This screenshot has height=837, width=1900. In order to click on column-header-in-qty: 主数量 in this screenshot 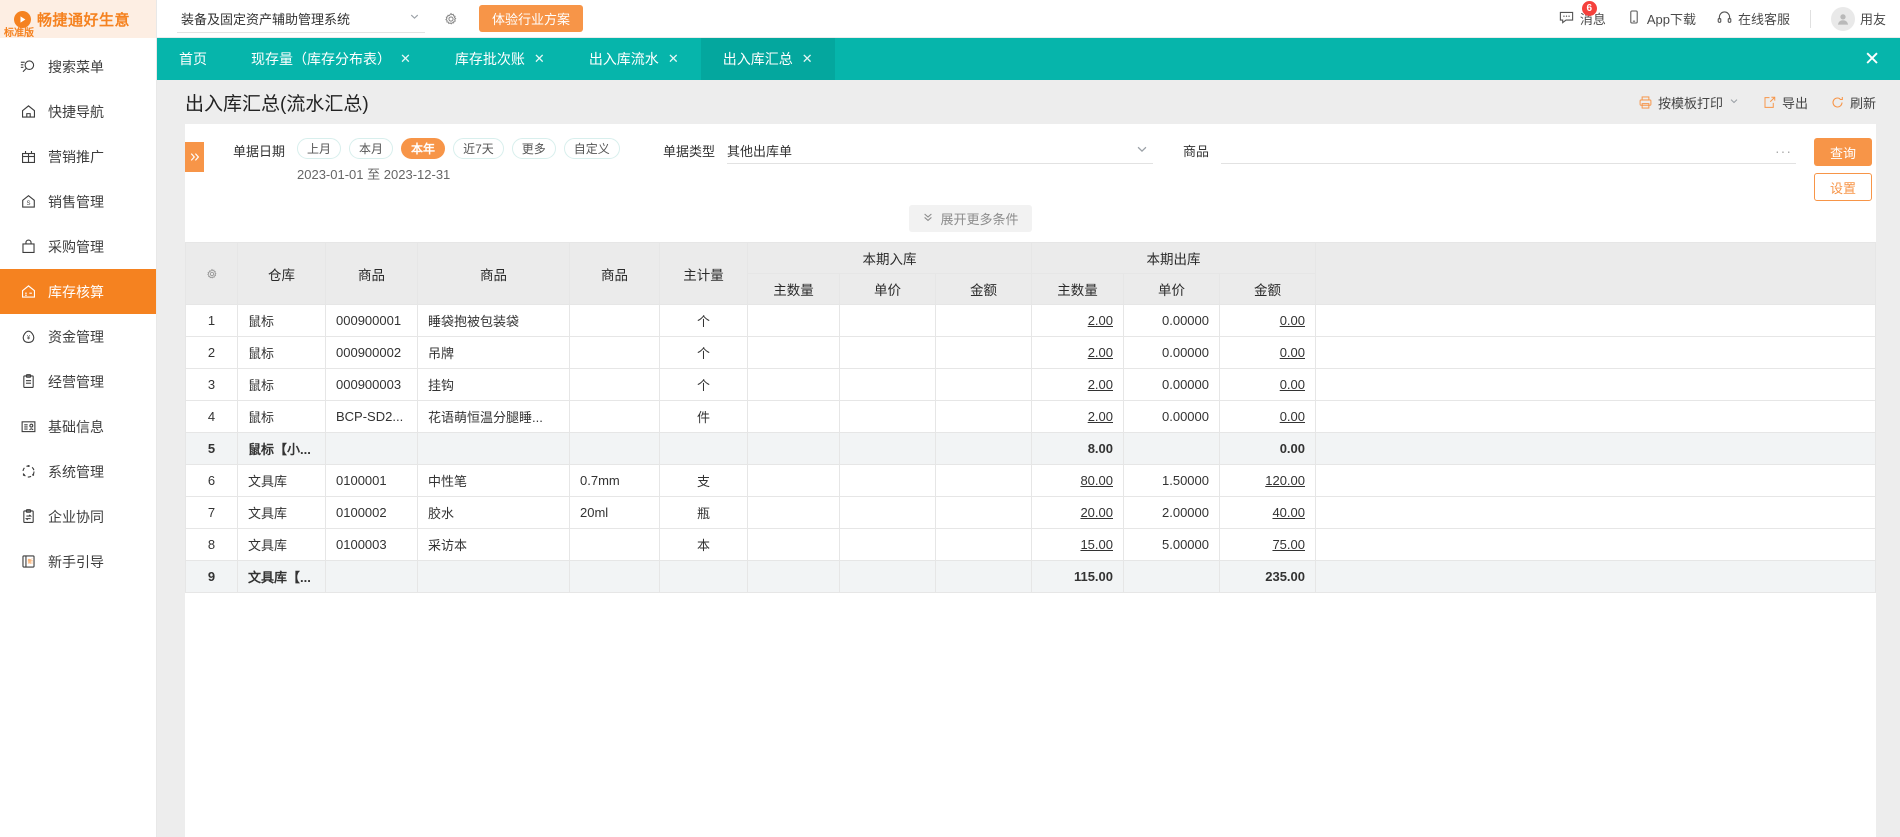, I will do `click(793, 289)`.